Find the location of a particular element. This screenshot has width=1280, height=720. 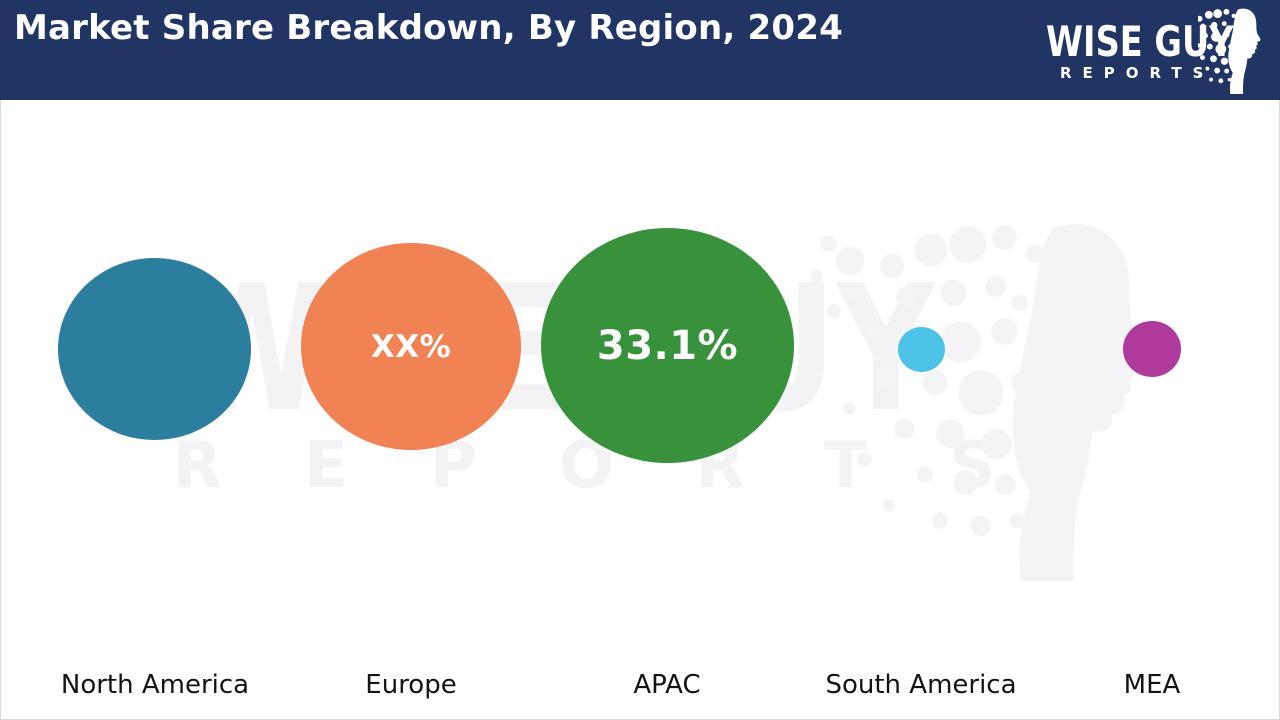

category-label-europe: Europe is located at coordinates (411, 685).